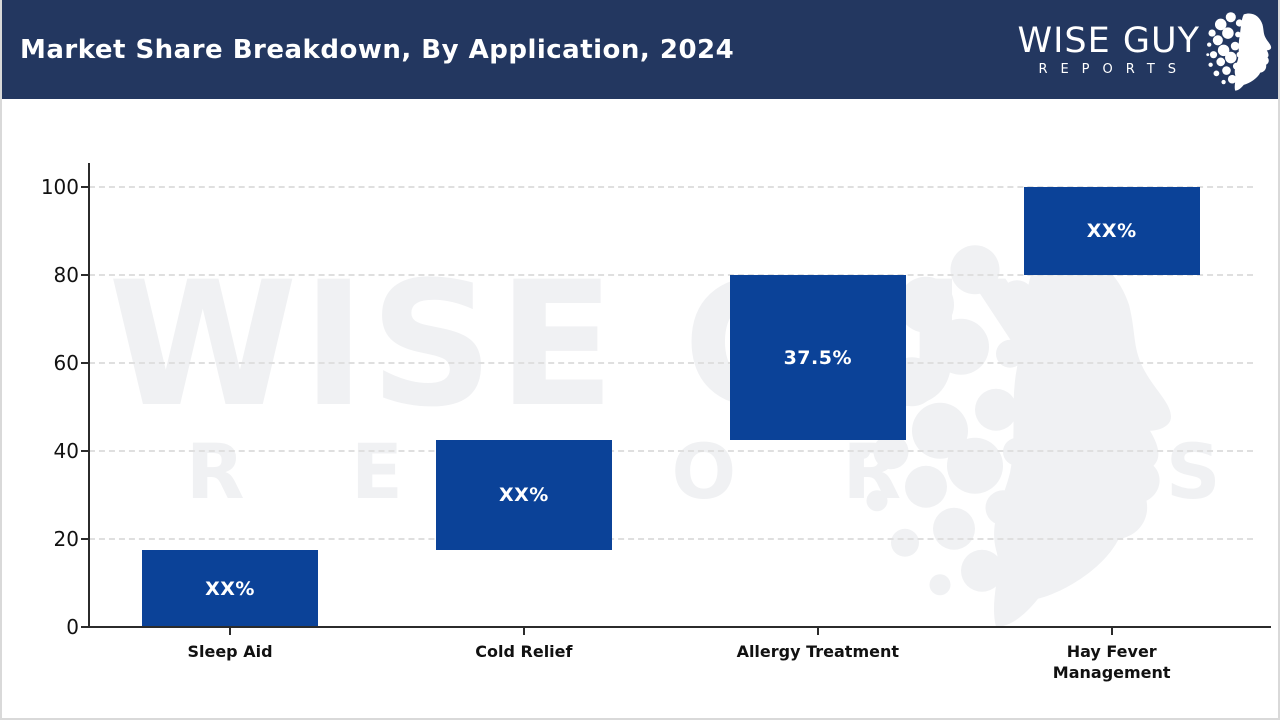 The image size is (1280, 720). I want to click on bar-value-label: 37.5%, so click(817, 357).